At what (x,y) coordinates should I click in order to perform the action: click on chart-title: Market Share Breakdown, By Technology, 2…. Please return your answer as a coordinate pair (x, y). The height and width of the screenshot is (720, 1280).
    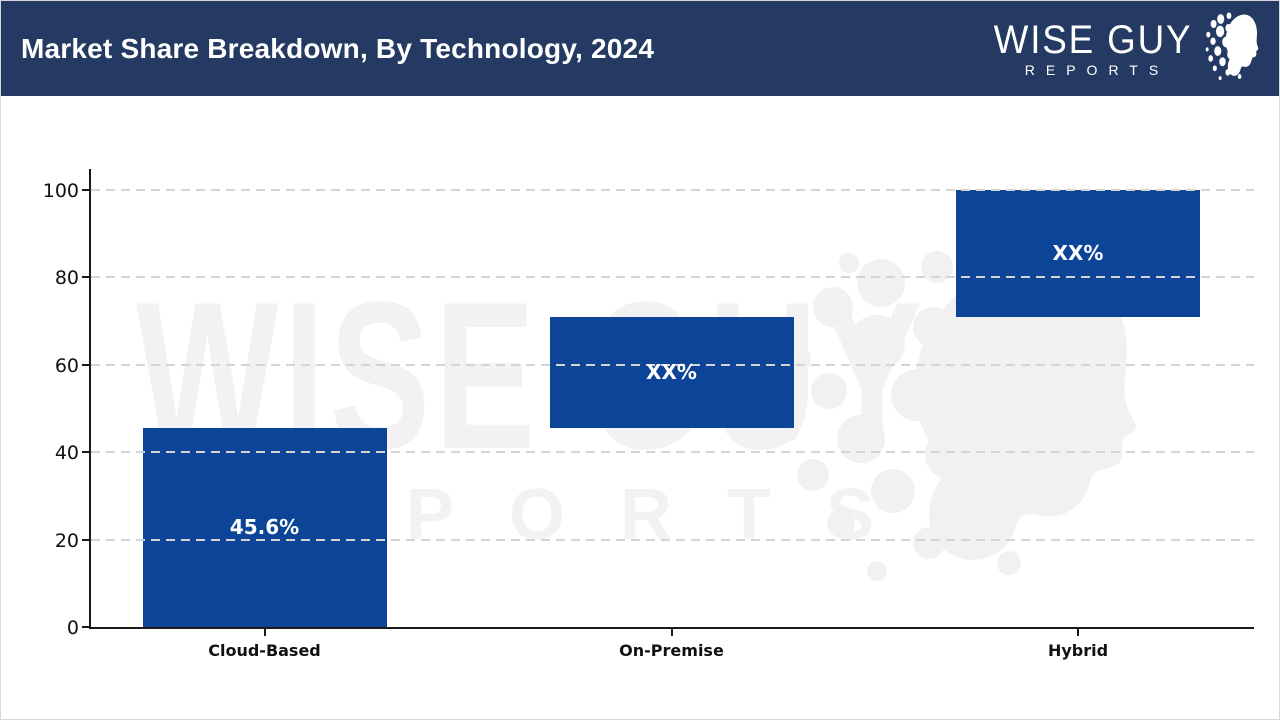
    Looking at the image, I should click on (338, 48).